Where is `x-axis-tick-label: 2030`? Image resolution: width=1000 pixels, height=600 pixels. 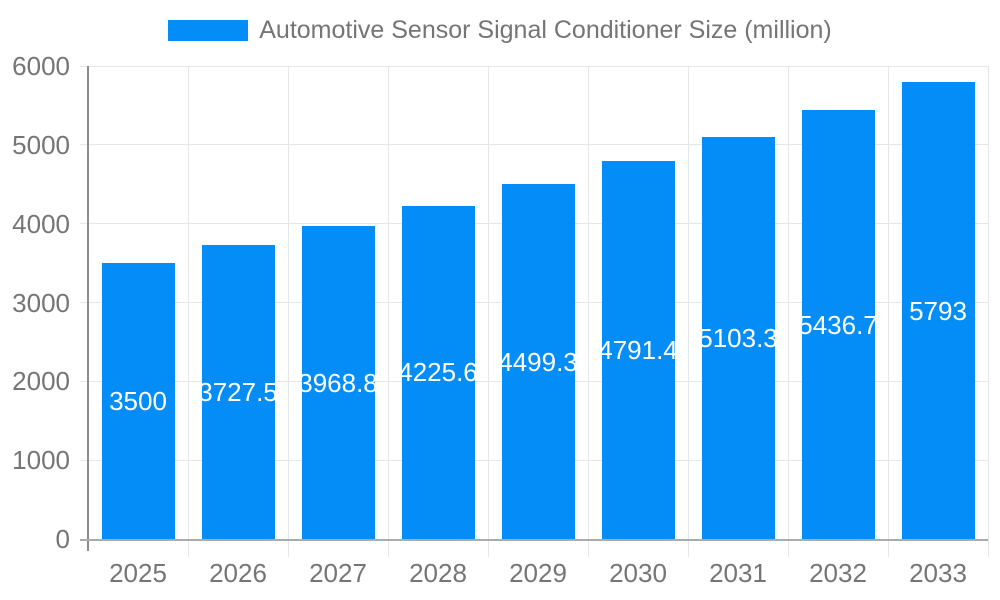
x-axis-tick-label: 2030 is located at coordinates (638, 573).